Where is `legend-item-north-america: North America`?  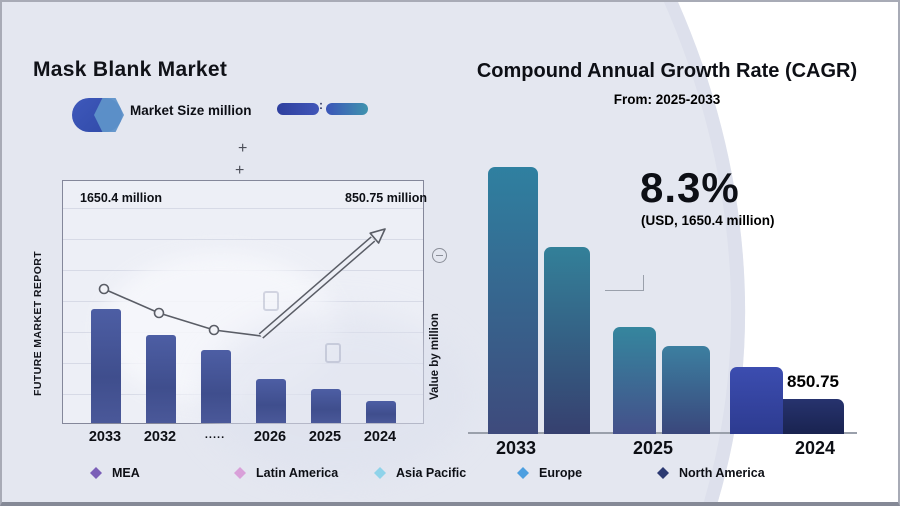
legend-item-north-america: North America is located at coordinates (711, 473).